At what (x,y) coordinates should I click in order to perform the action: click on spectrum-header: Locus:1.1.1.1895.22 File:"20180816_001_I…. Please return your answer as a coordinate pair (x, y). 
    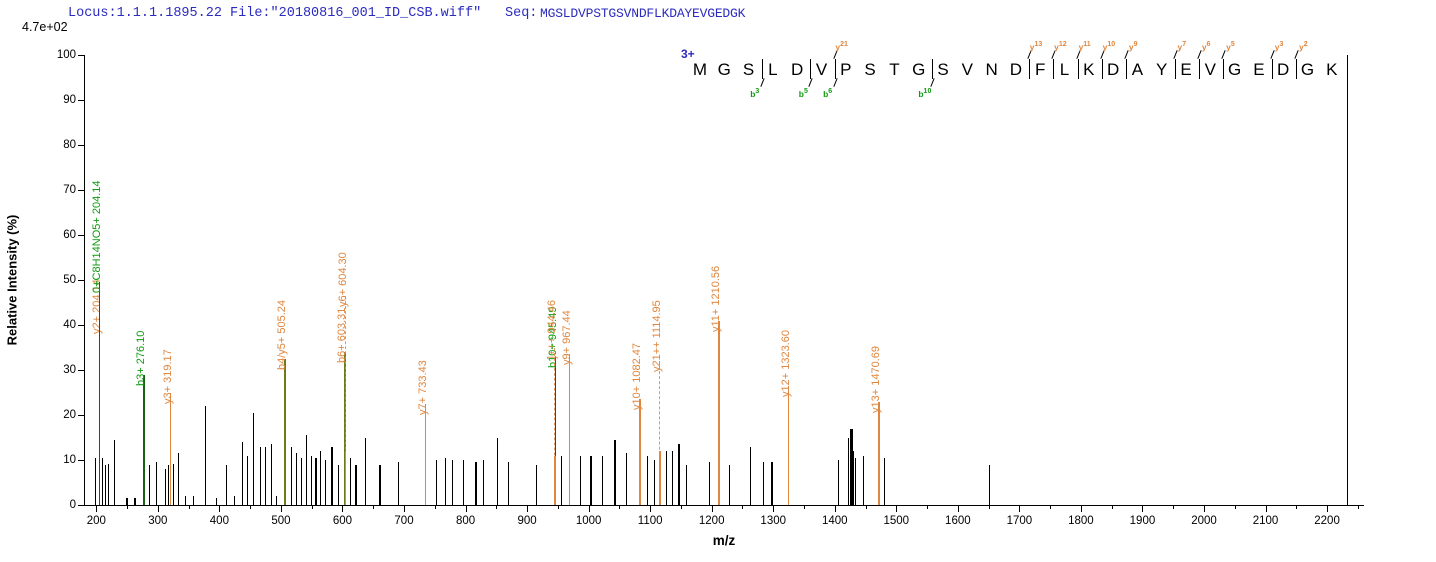
    Looking at the image, I should click on (718, 17).